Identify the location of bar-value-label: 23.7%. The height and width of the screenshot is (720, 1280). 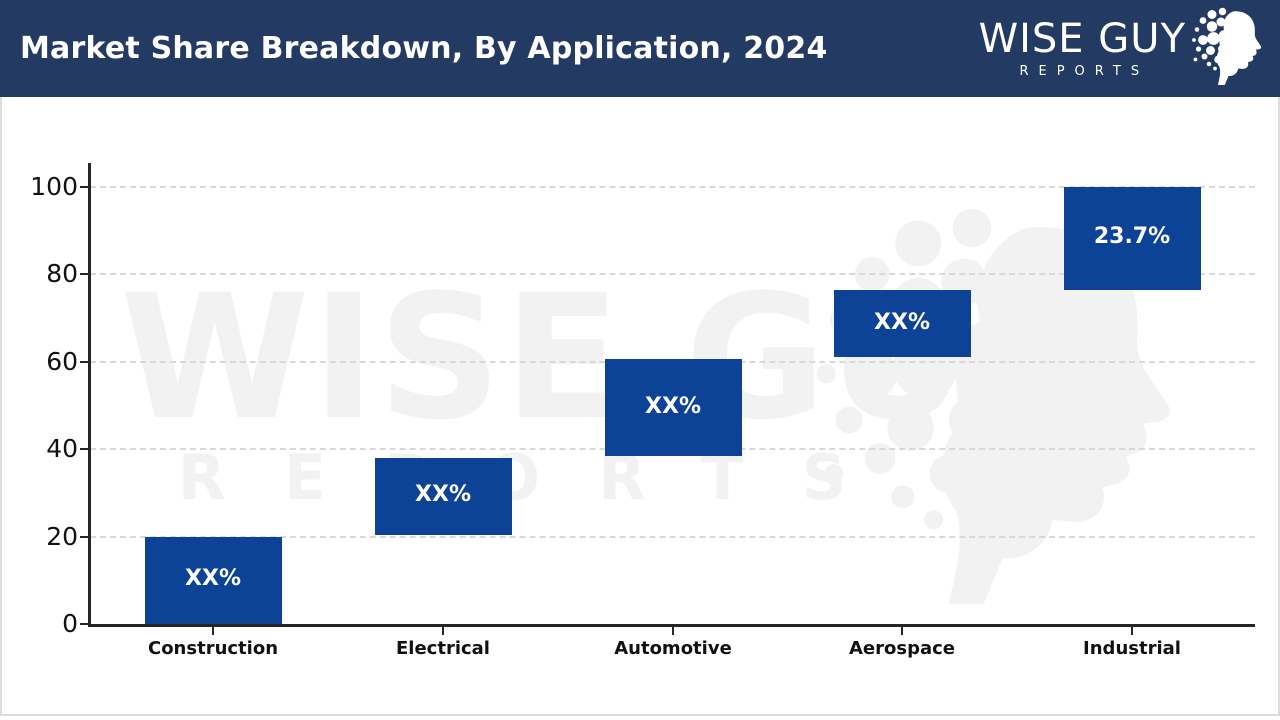
(1132, 237).